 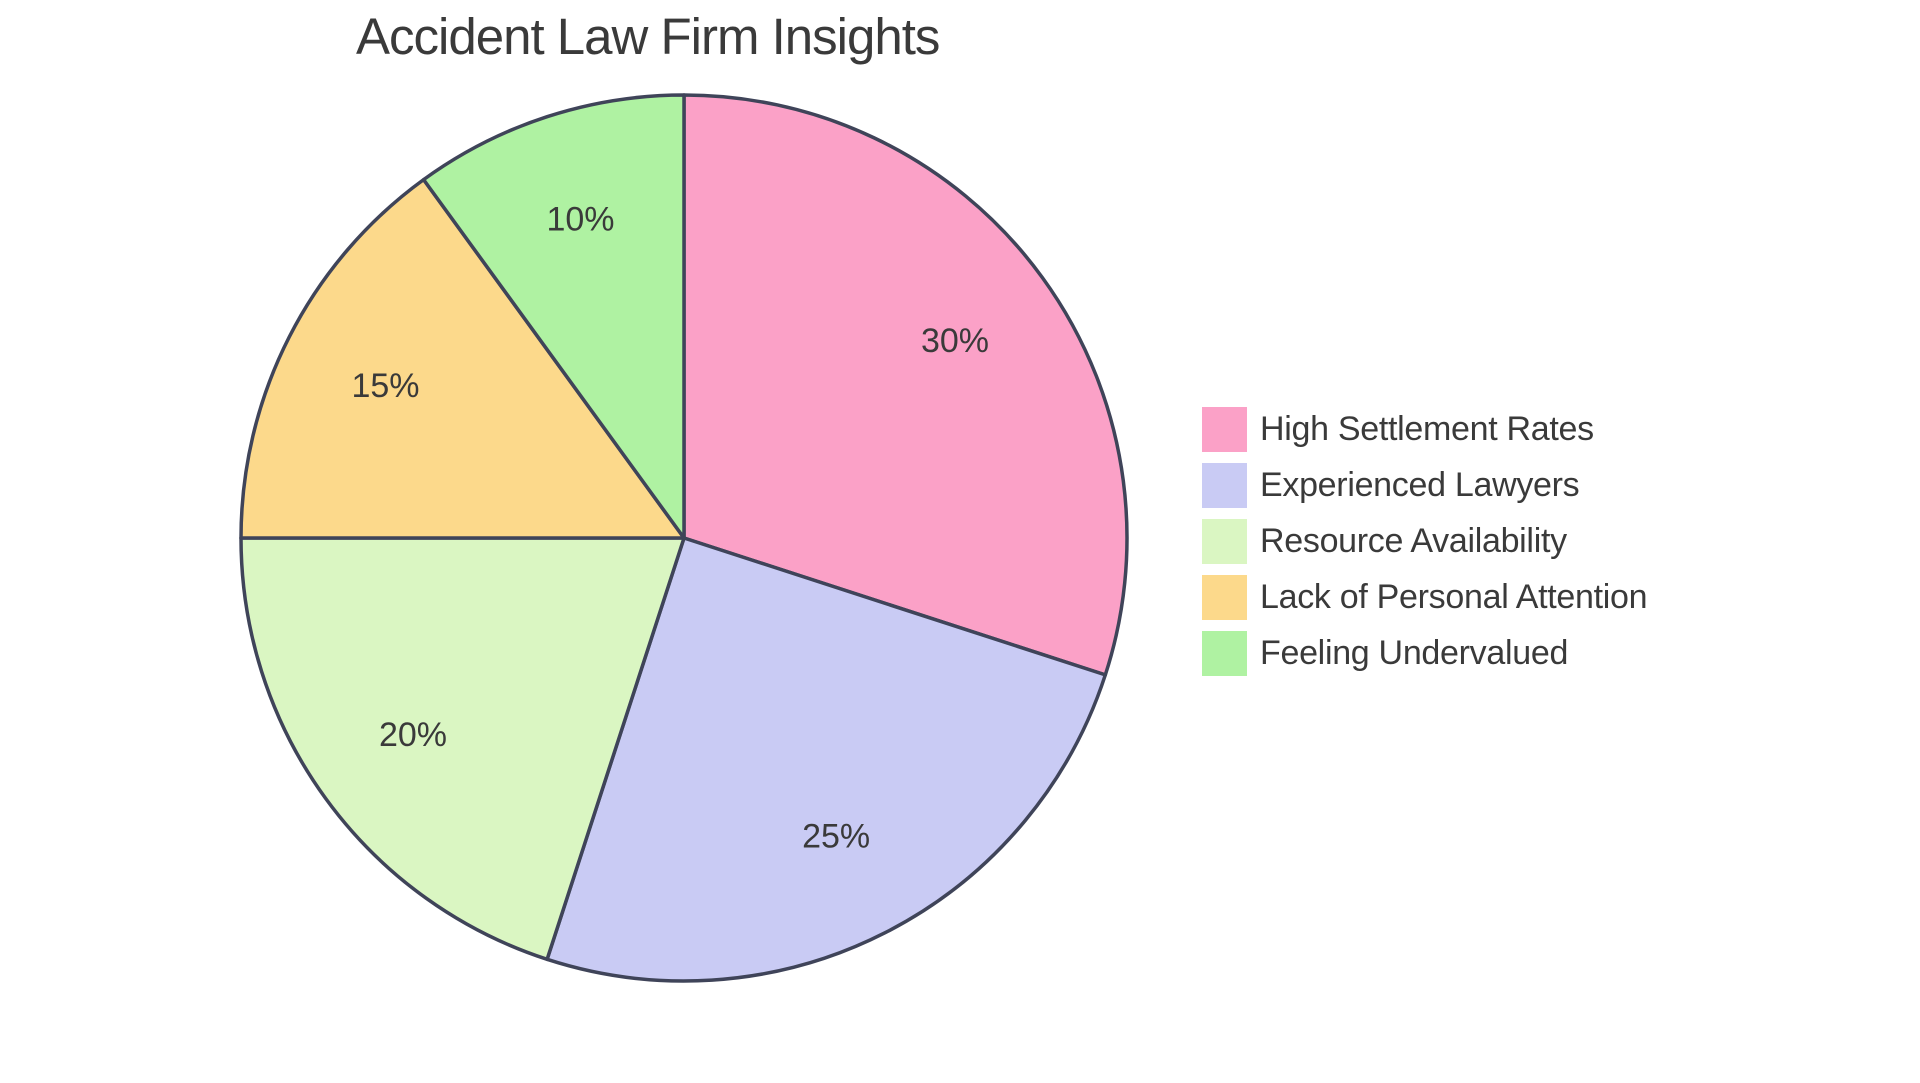 I want to click on chart-title: Accident Law Firm Insights, so click(x=648, y=36).